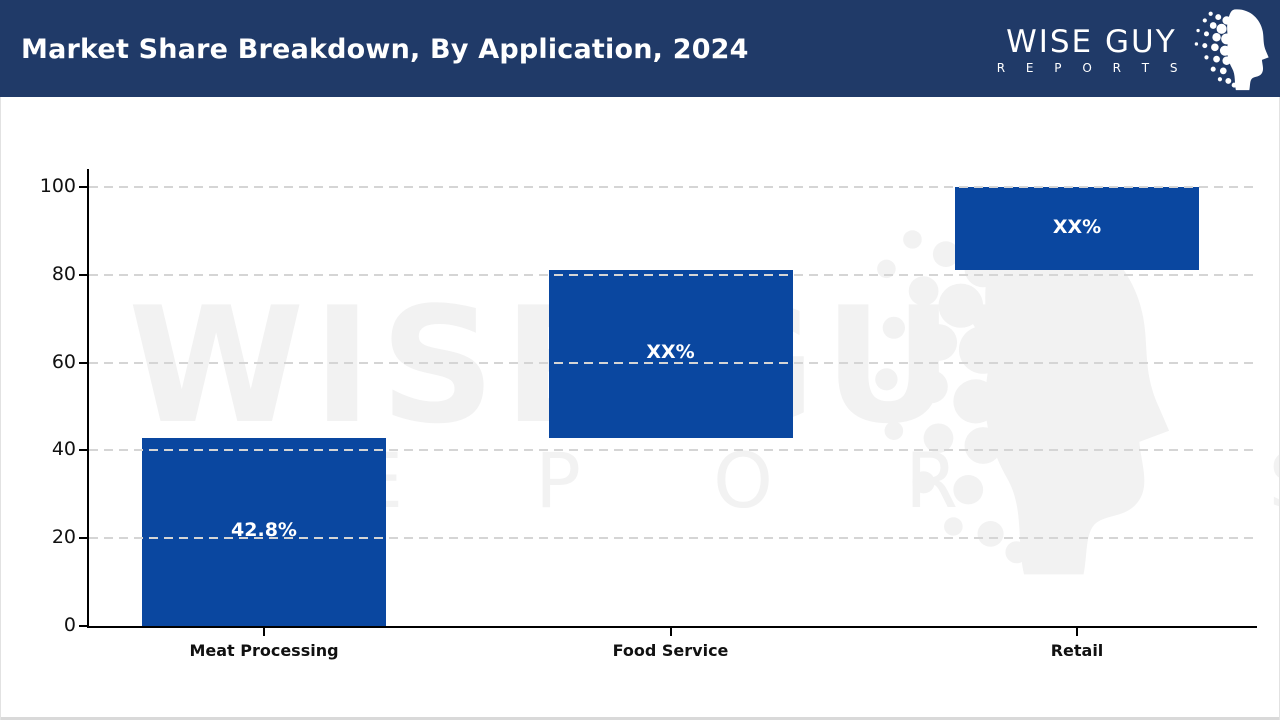  I want to click on wise-guy-reports-logo: WISE GUY R E P O R T S, so click(1134, 49).